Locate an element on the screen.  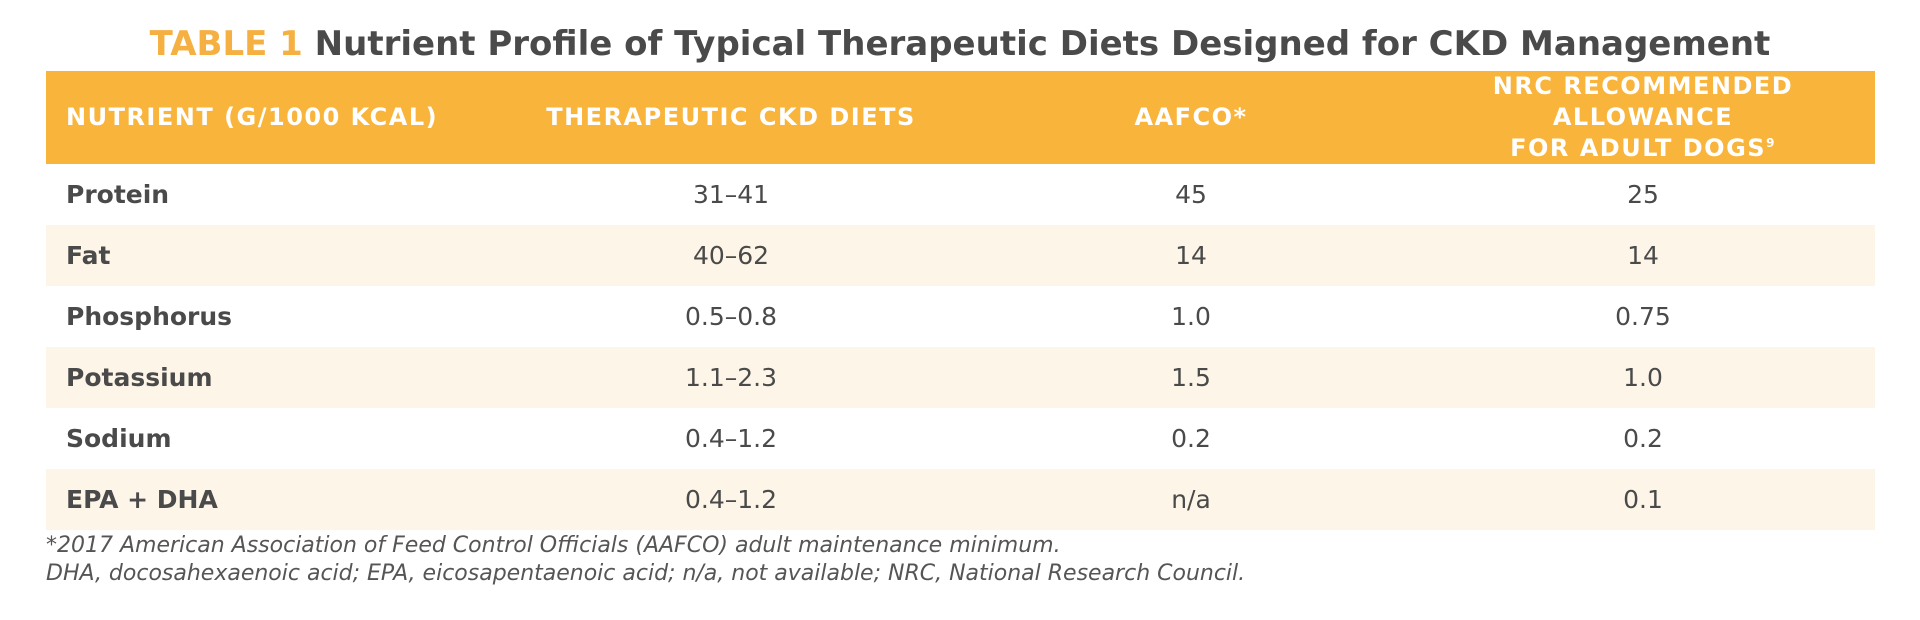
cell-aafco: 14 is located at coordinates (1191, 255).